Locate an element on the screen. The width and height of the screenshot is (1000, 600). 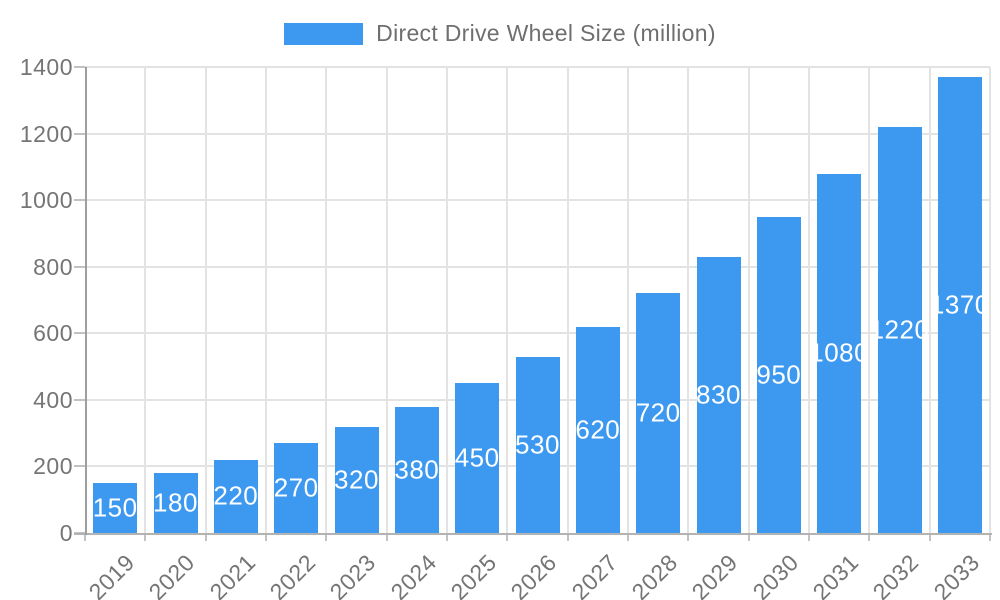
bar: 1370 is located at coordinates (959, 305).